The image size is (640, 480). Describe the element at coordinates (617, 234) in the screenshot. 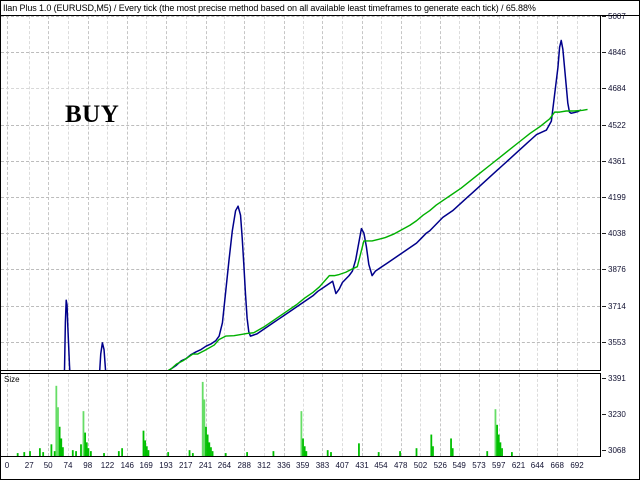

I see `price-axis-label: 4038` at that location.